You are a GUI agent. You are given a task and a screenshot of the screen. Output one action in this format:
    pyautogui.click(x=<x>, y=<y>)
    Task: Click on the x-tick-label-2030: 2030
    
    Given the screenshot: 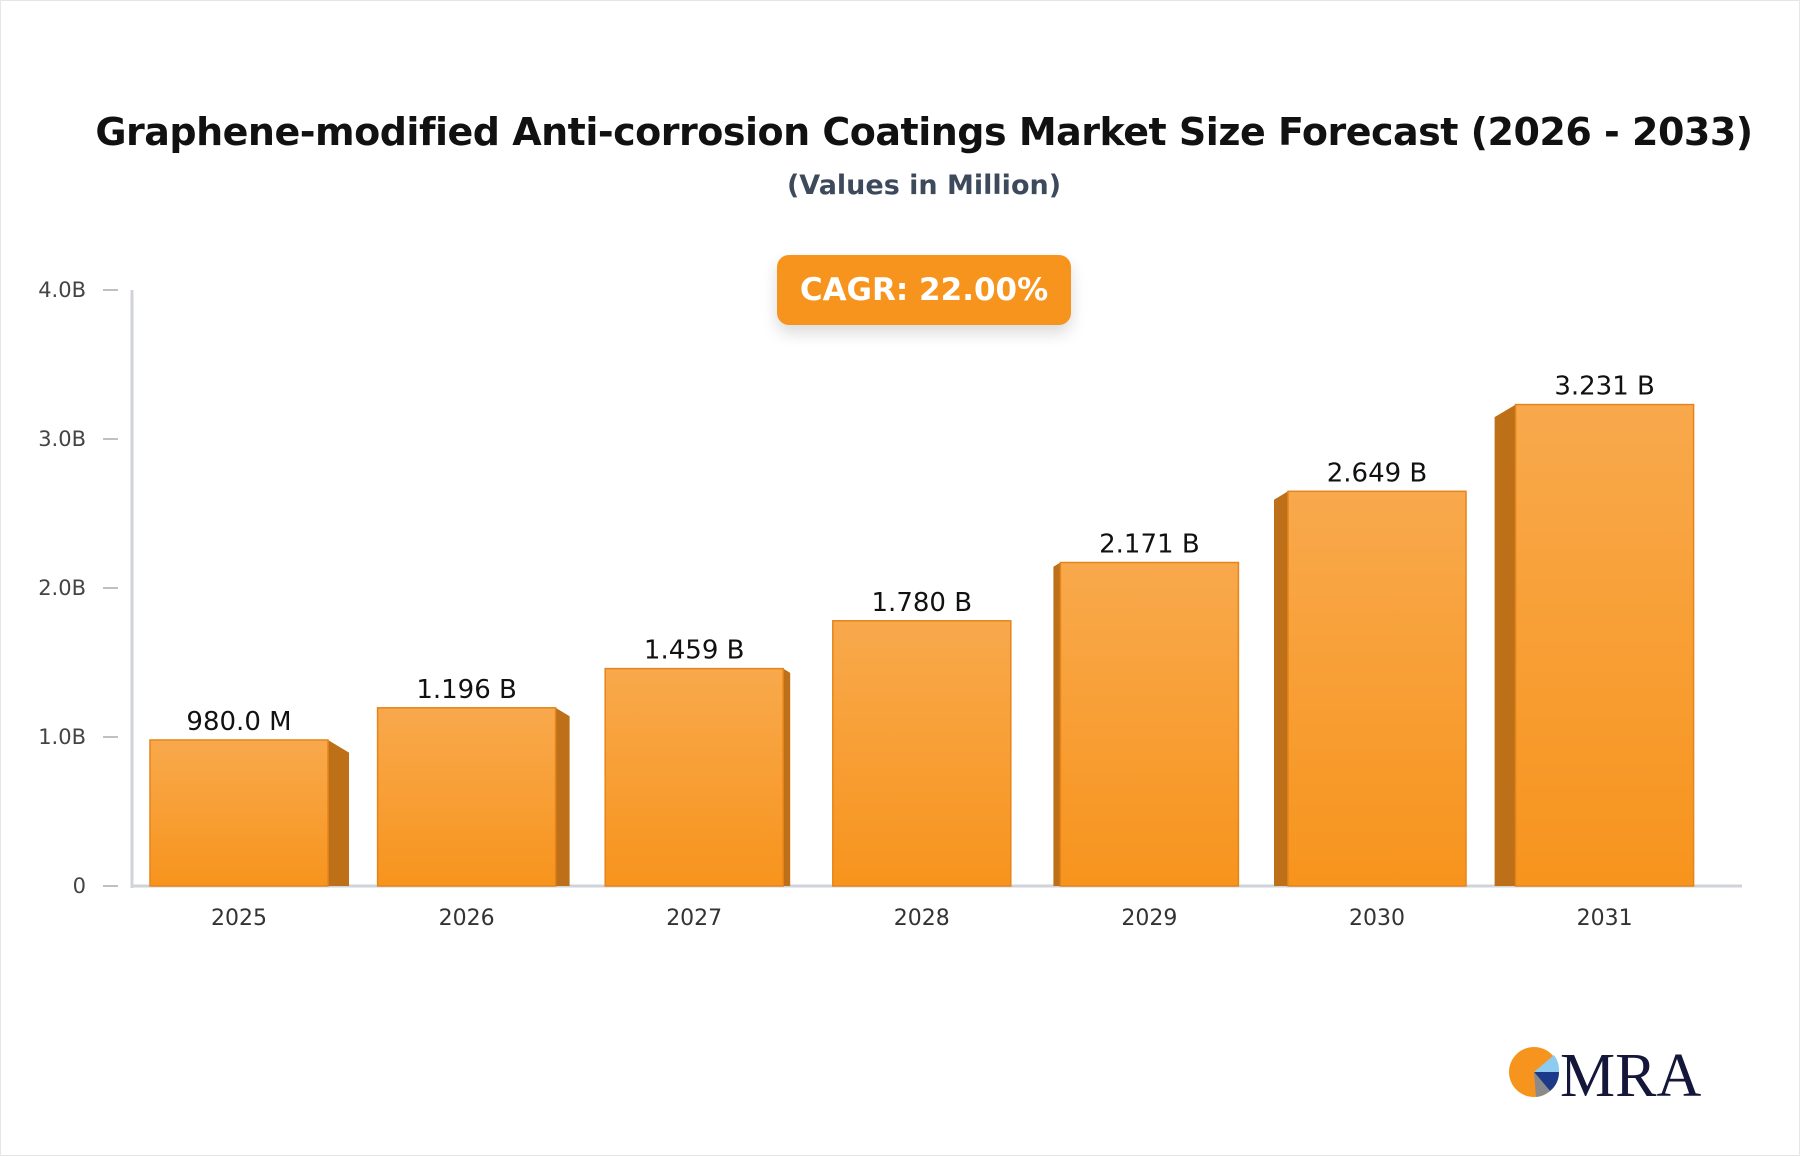 What is the action you would take?
    pyautogui.click(x=1377, y=918)
    